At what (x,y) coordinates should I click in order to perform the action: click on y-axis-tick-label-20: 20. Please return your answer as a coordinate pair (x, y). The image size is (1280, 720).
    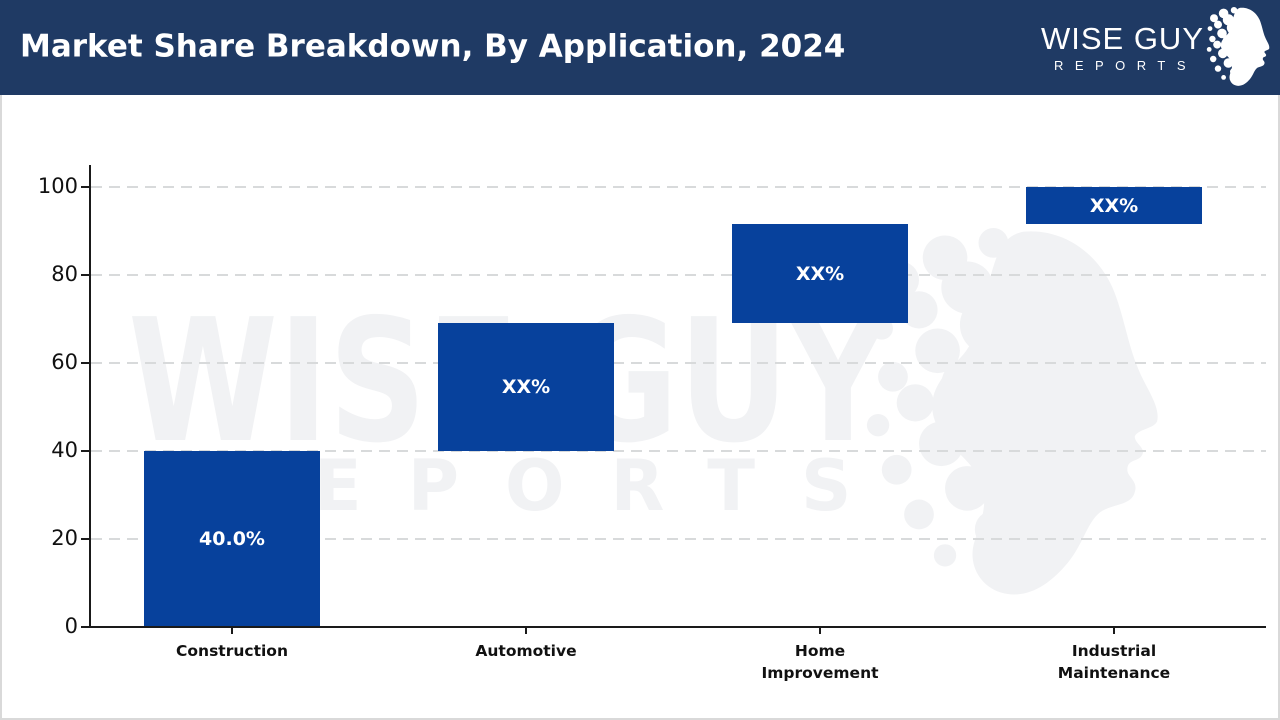
    Looking at the image, I should click on (64, 538).